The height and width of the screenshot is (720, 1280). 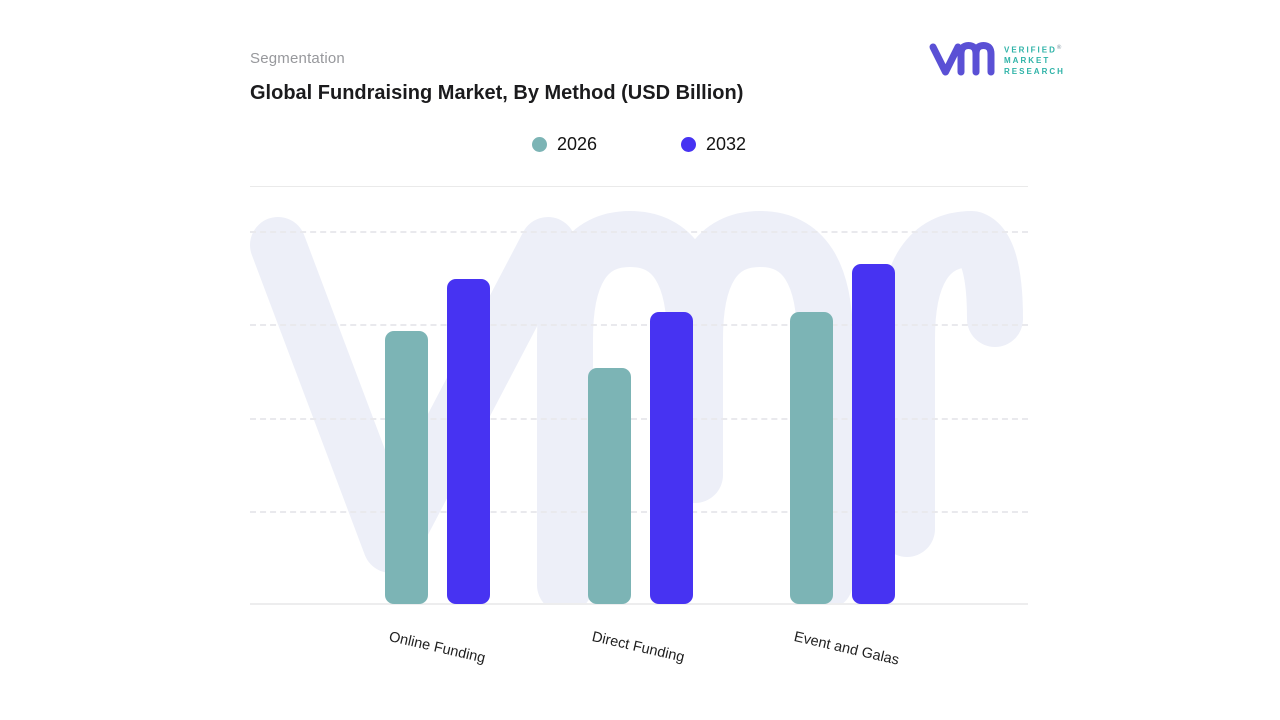 I want to click on logo-line-research: RESEARCH, so click(x=1034, y=71).